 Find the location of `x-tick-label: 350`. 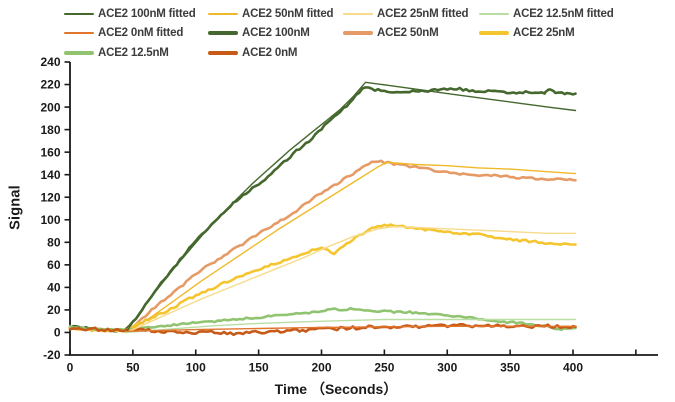

x-tick-label: 350 is located at coordinates (510, 368).